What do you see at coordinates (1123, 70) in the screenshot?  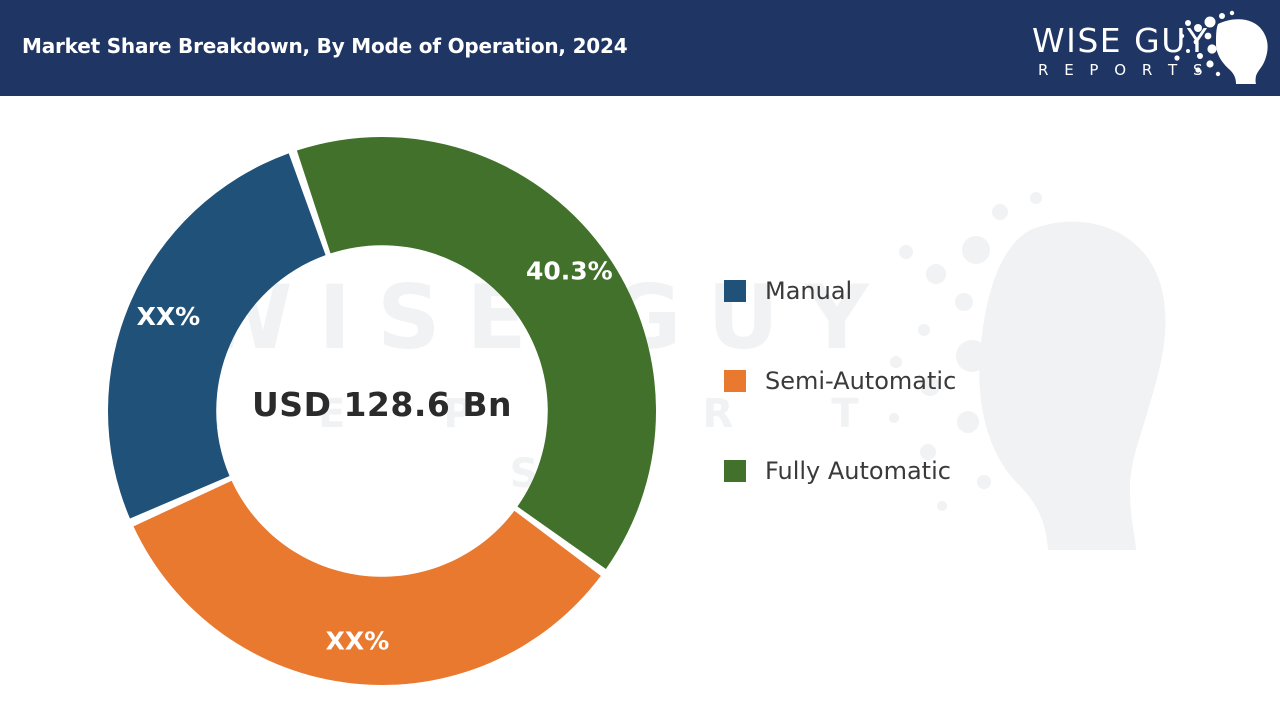 I see `svg-text: R E P O R T S` at bounding box center [1123, 70].